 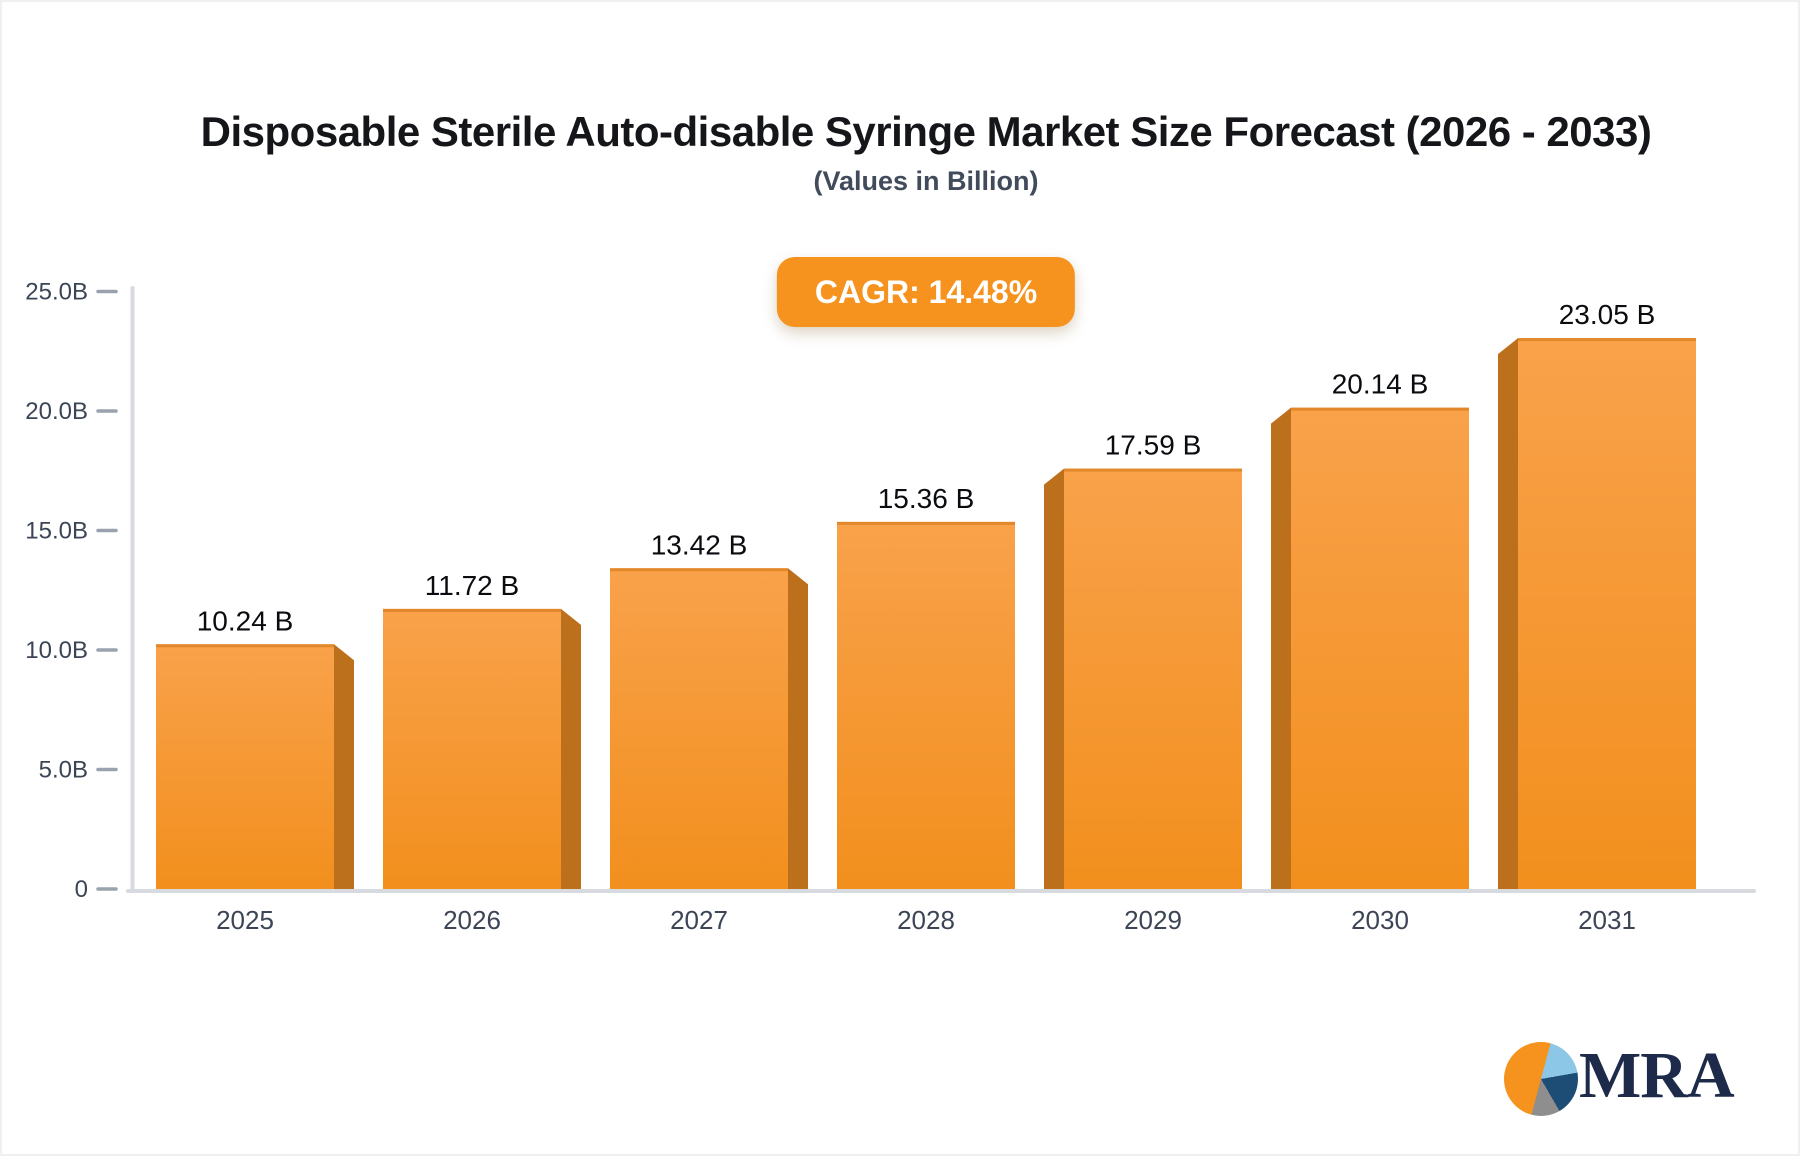 What do you see at coordinates (1054, 678) in the screenshot?
I see `bar-side-face-2029` at bounding box center [1054, 678].